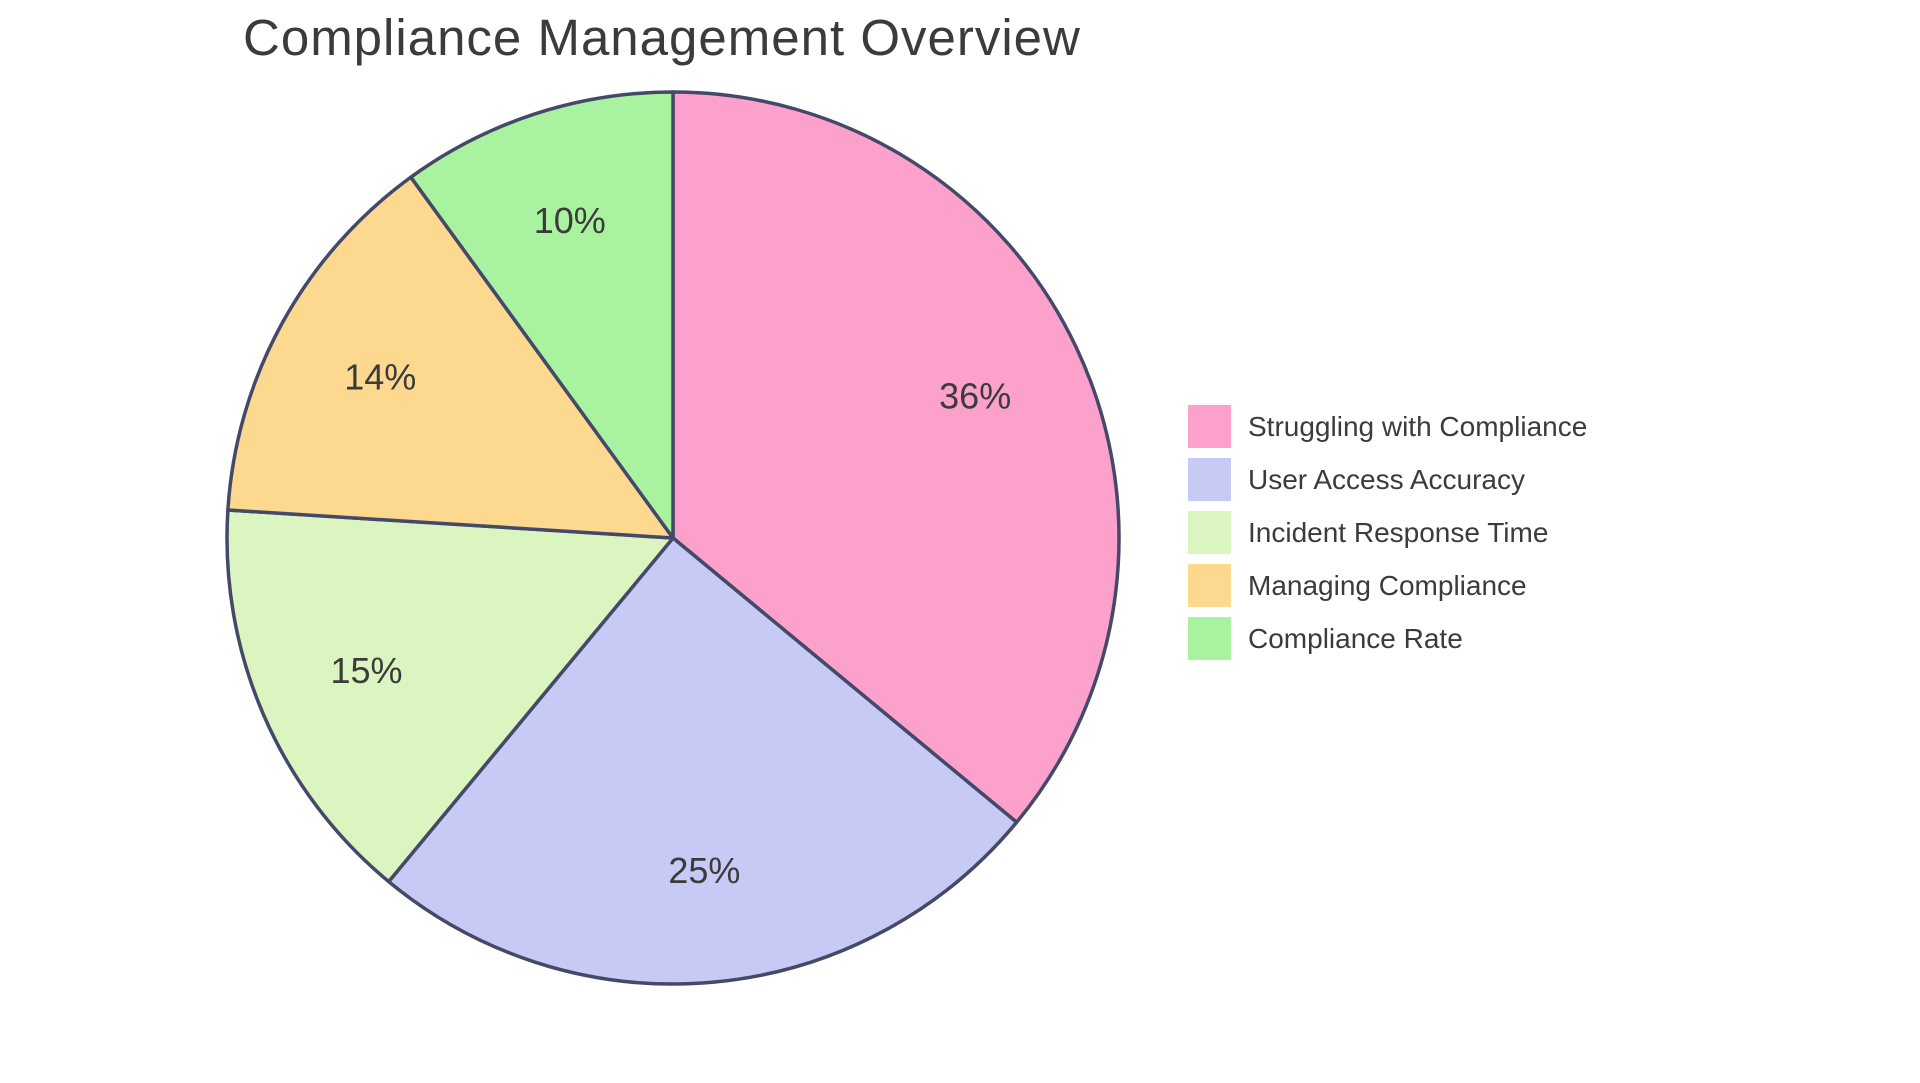 The height and width of the screenshot is (1083, 1920). What do you see at coordinates (570, 220) in the screenshot?
I see `pie-percent-label-4: 10%` at bounding box center [570, 220].